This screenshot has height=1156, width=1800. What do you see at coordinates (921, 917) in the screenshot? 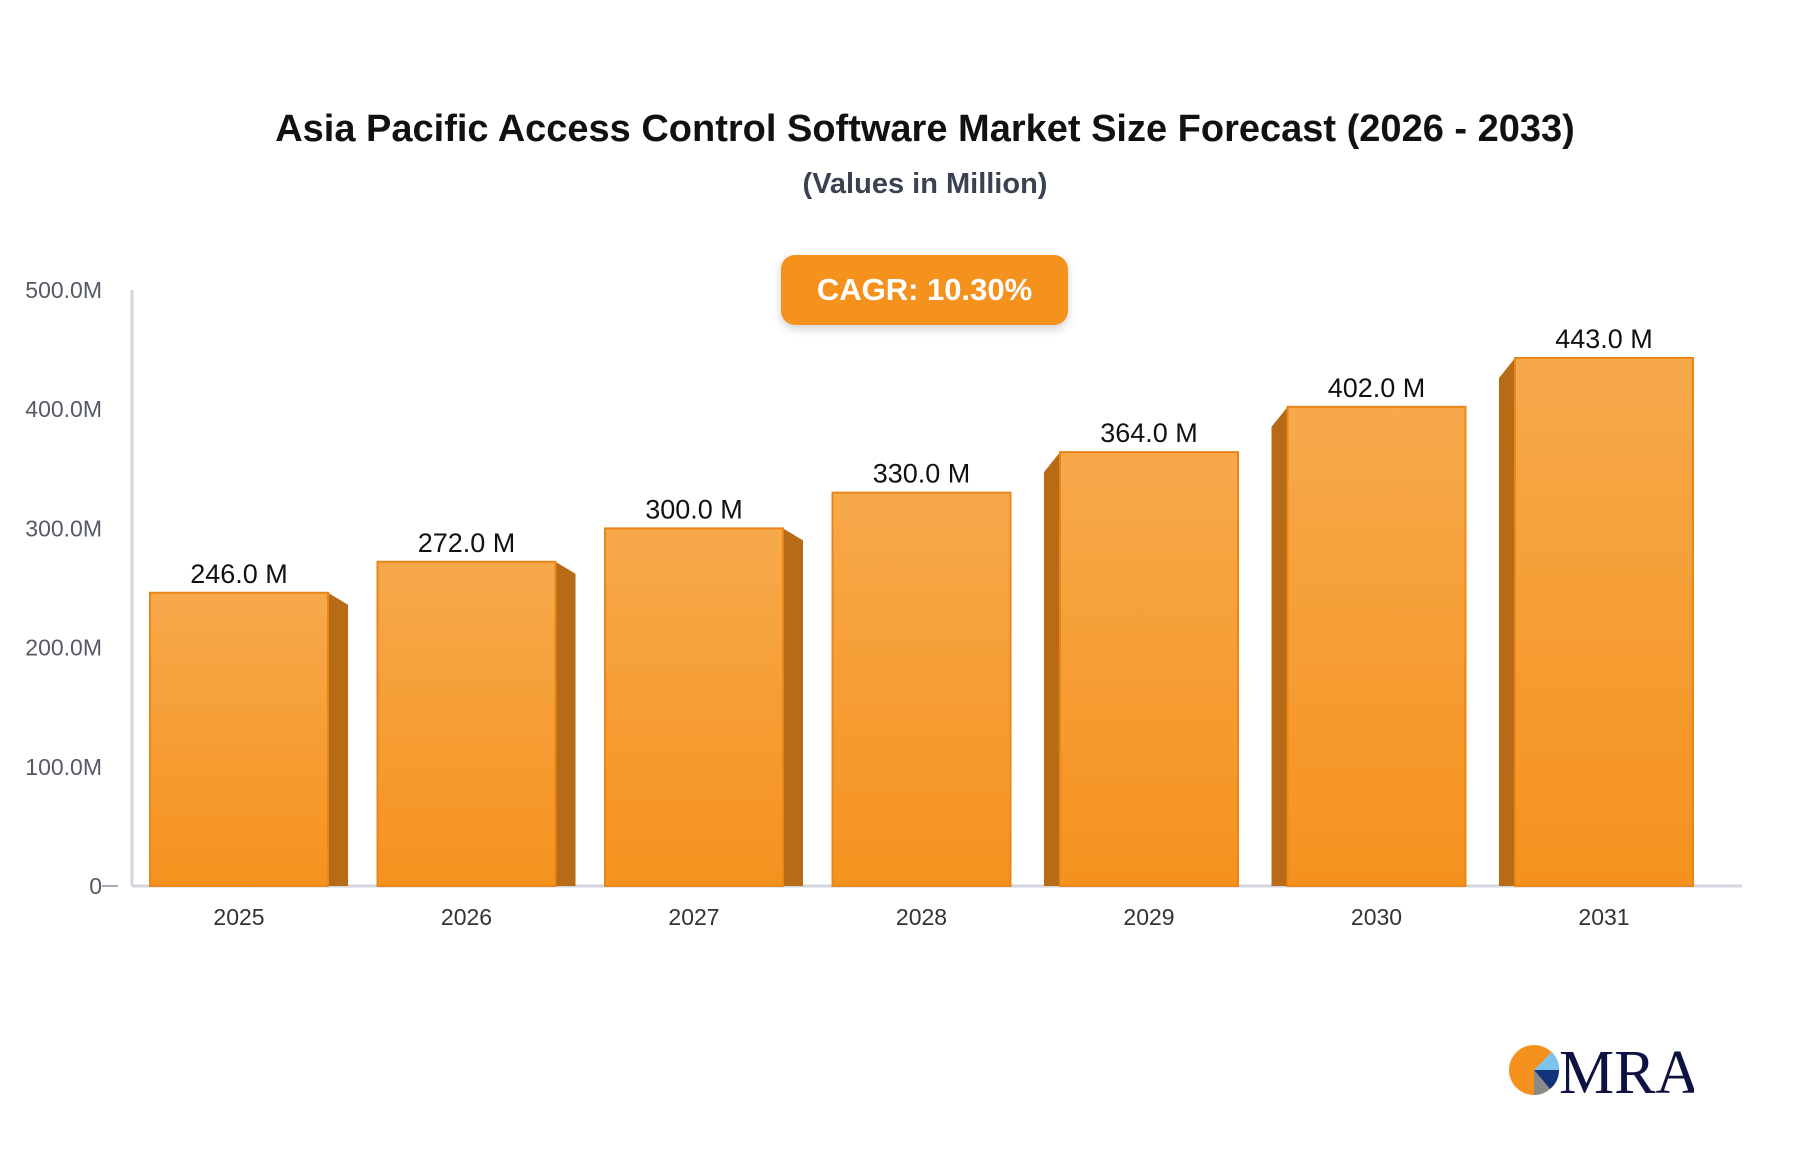
I see `x-tick-label: 2028` at bounding box center [921, 917].